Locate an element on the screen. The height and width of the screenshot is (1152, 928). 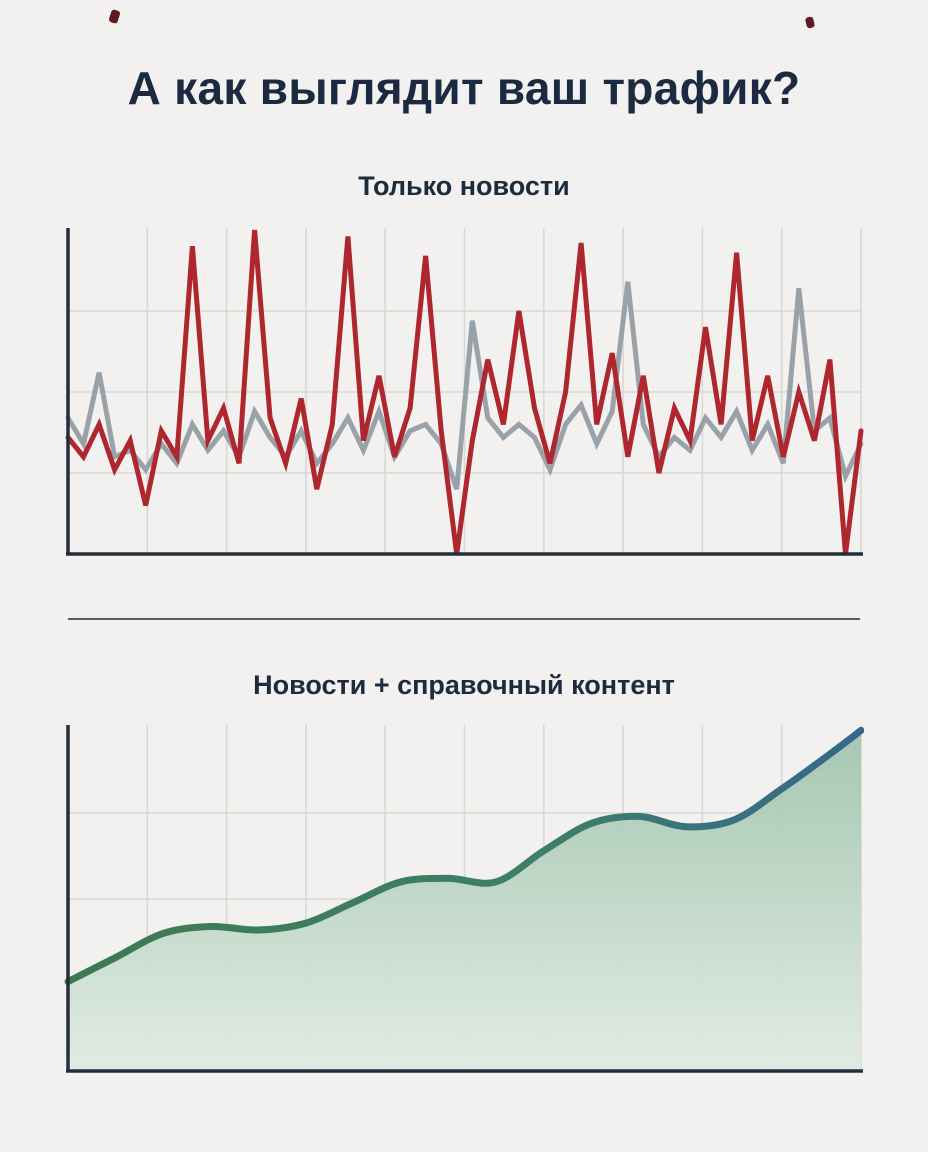
page-title: А как выглядит ваш трафик? is located at coordinates (464, 88).